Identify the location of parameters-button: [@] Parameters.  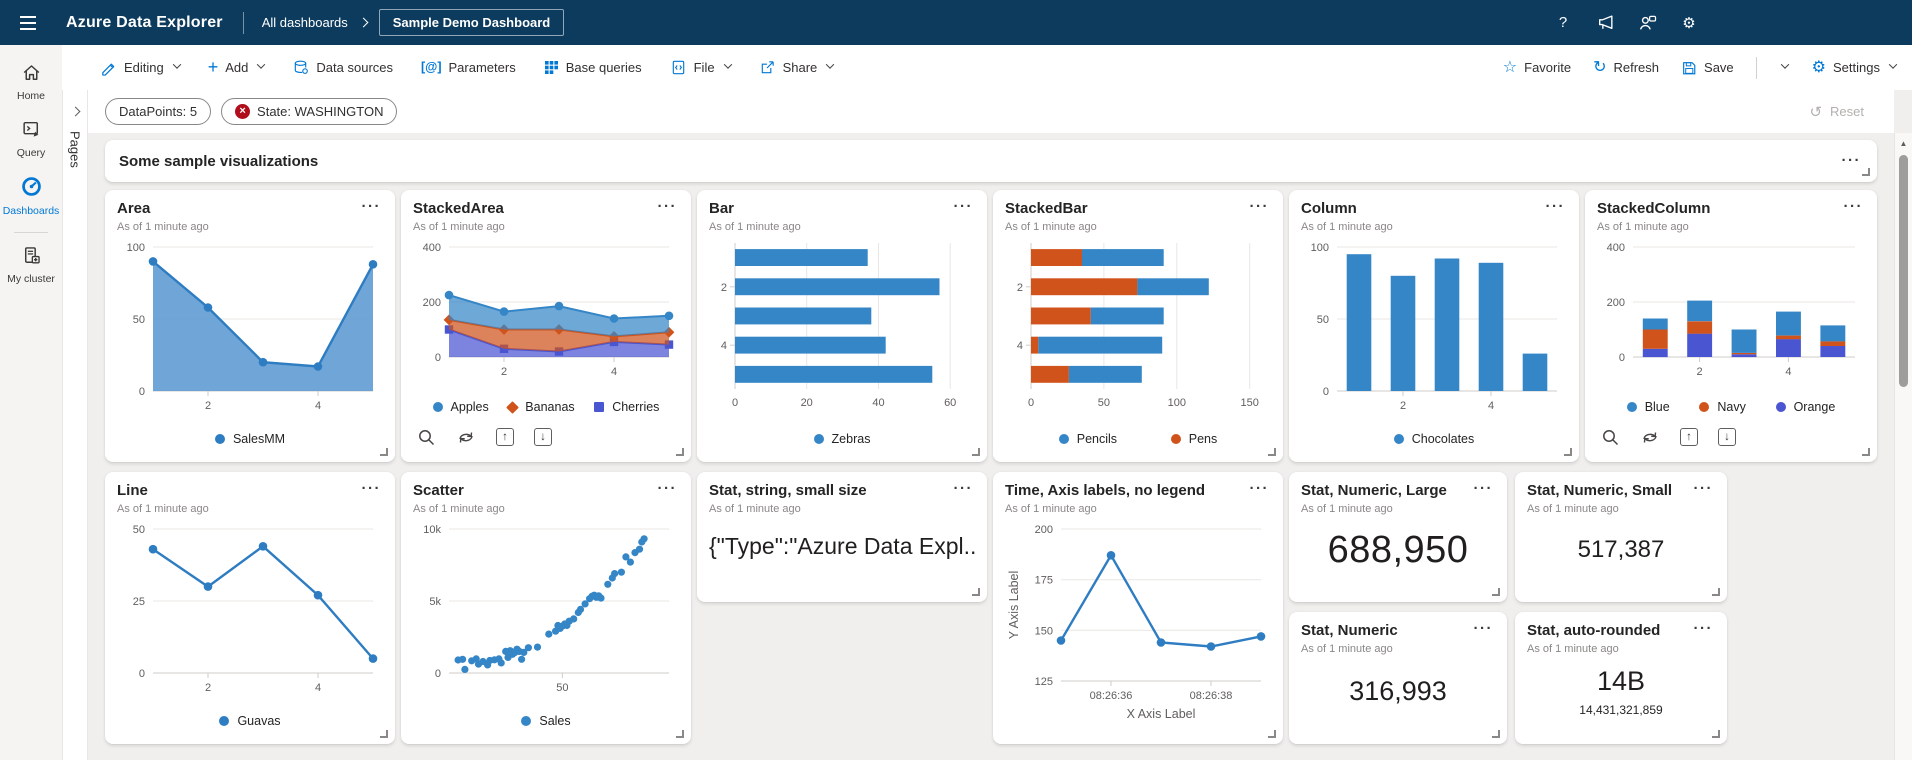
(468, 67).